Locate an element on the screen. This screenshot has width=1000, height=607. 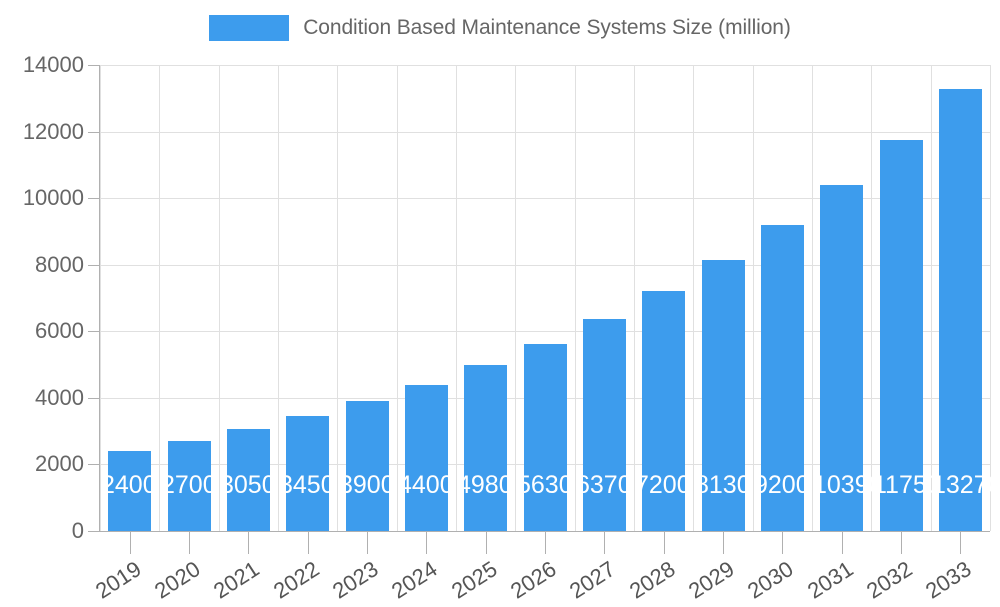
x-axis-tick-label-2026: 2026 is located at coordinates (533, 580).